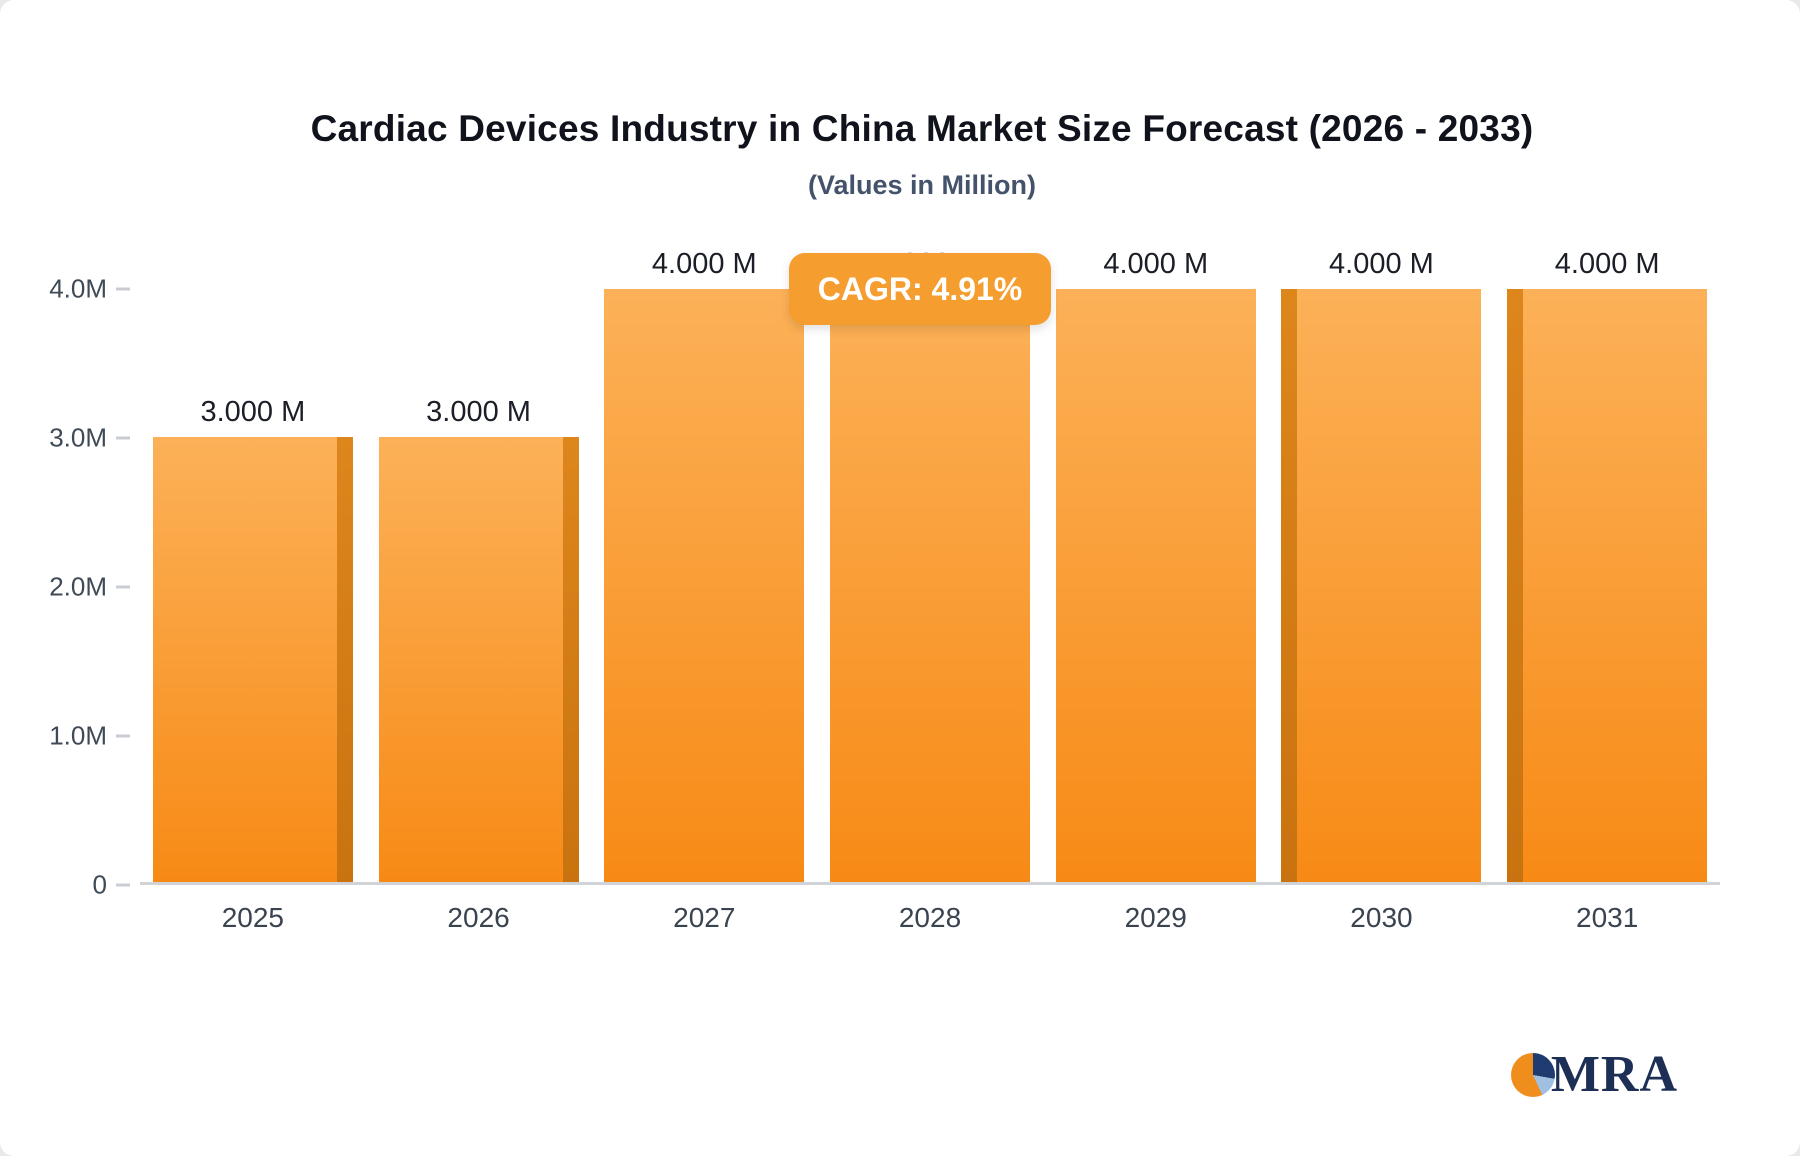  What do you see at coordinates (1155, 917) in the screenshot?
I see `x-axis-label: 2029` at bounding box center [1155, 917].